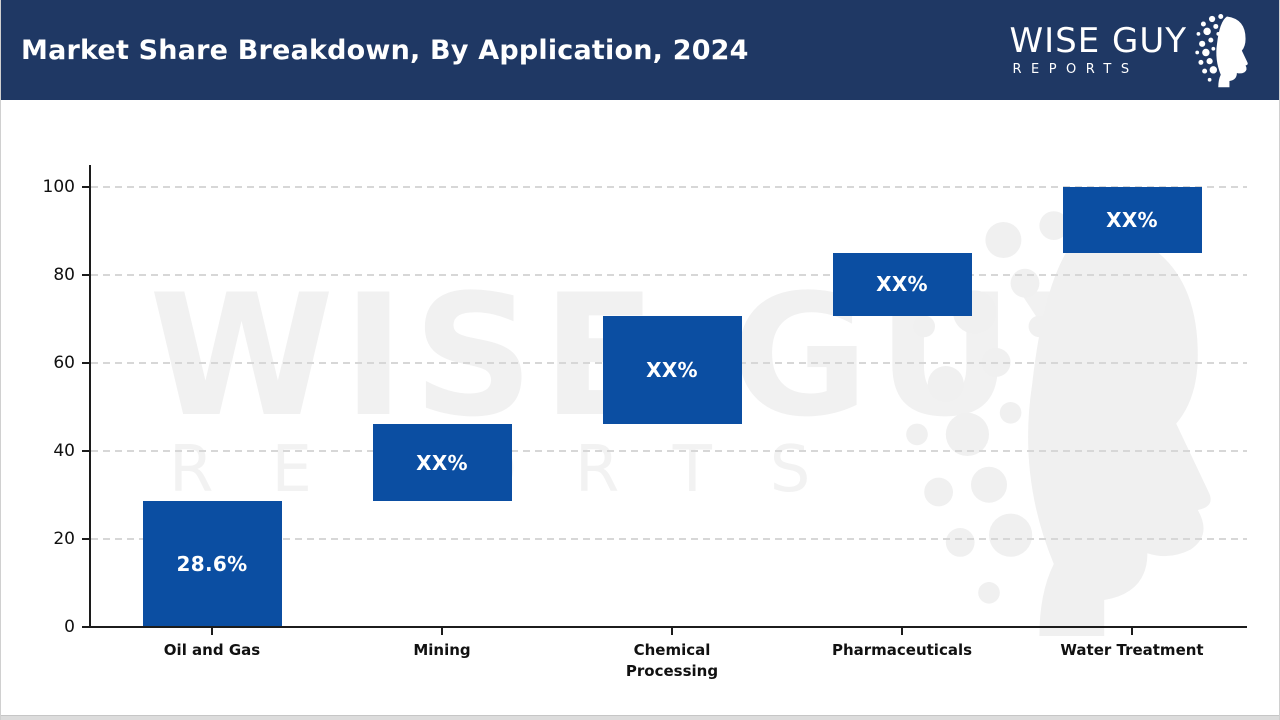 This screenshot has height=720, width=1280. What do you see at coordinates (64, 539) in the screenshot?
I see `y-tick-label-20: 20` at bounding box center [64, 539].